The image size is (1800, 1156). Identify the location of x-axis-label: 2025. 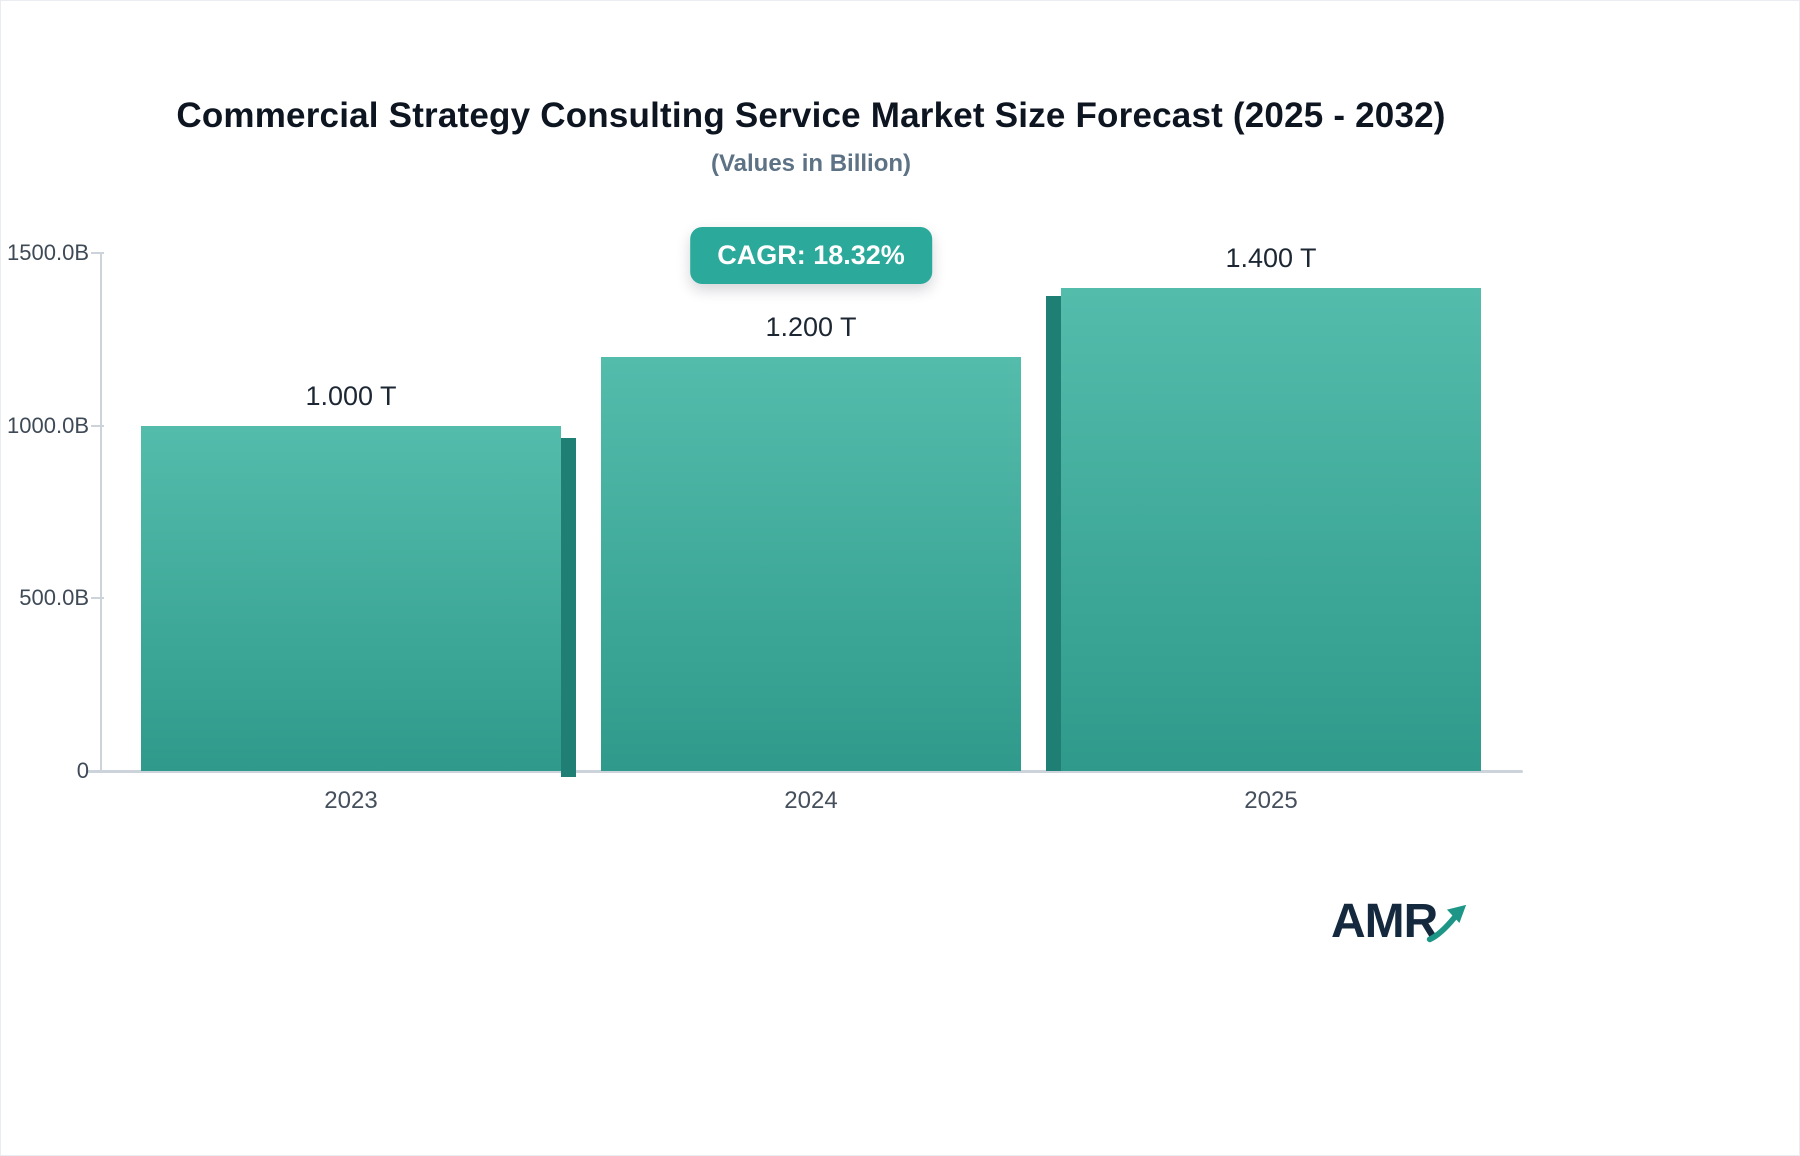
(1271, 800).